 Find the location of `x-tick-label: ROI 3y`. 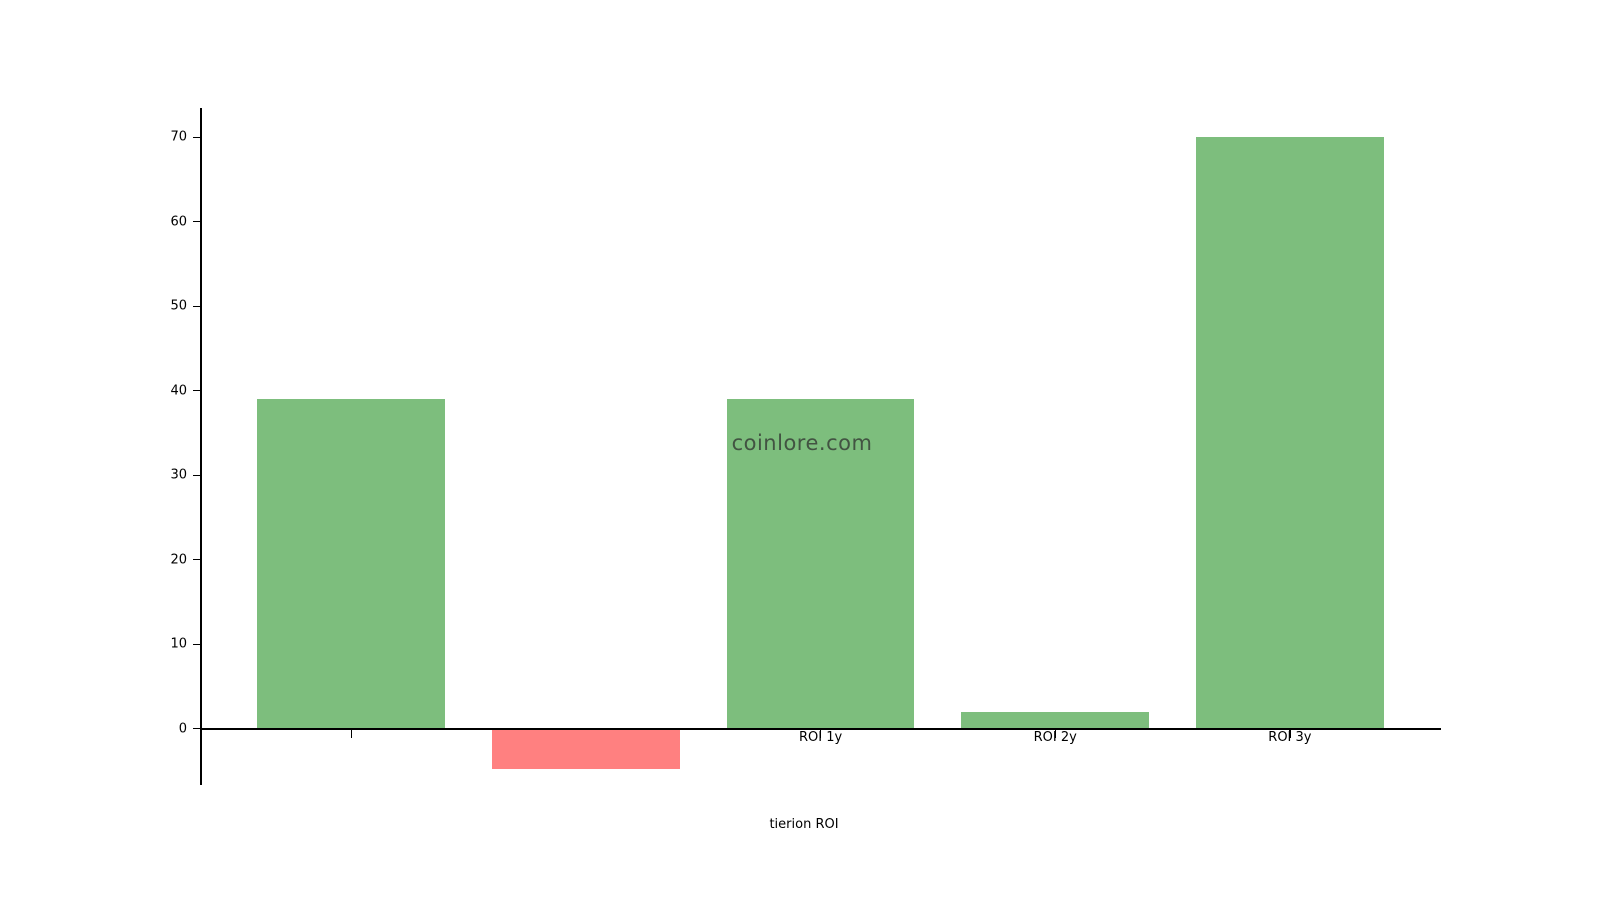

x-tick-label: ROI 3y is located at coordinates (1290, 738).